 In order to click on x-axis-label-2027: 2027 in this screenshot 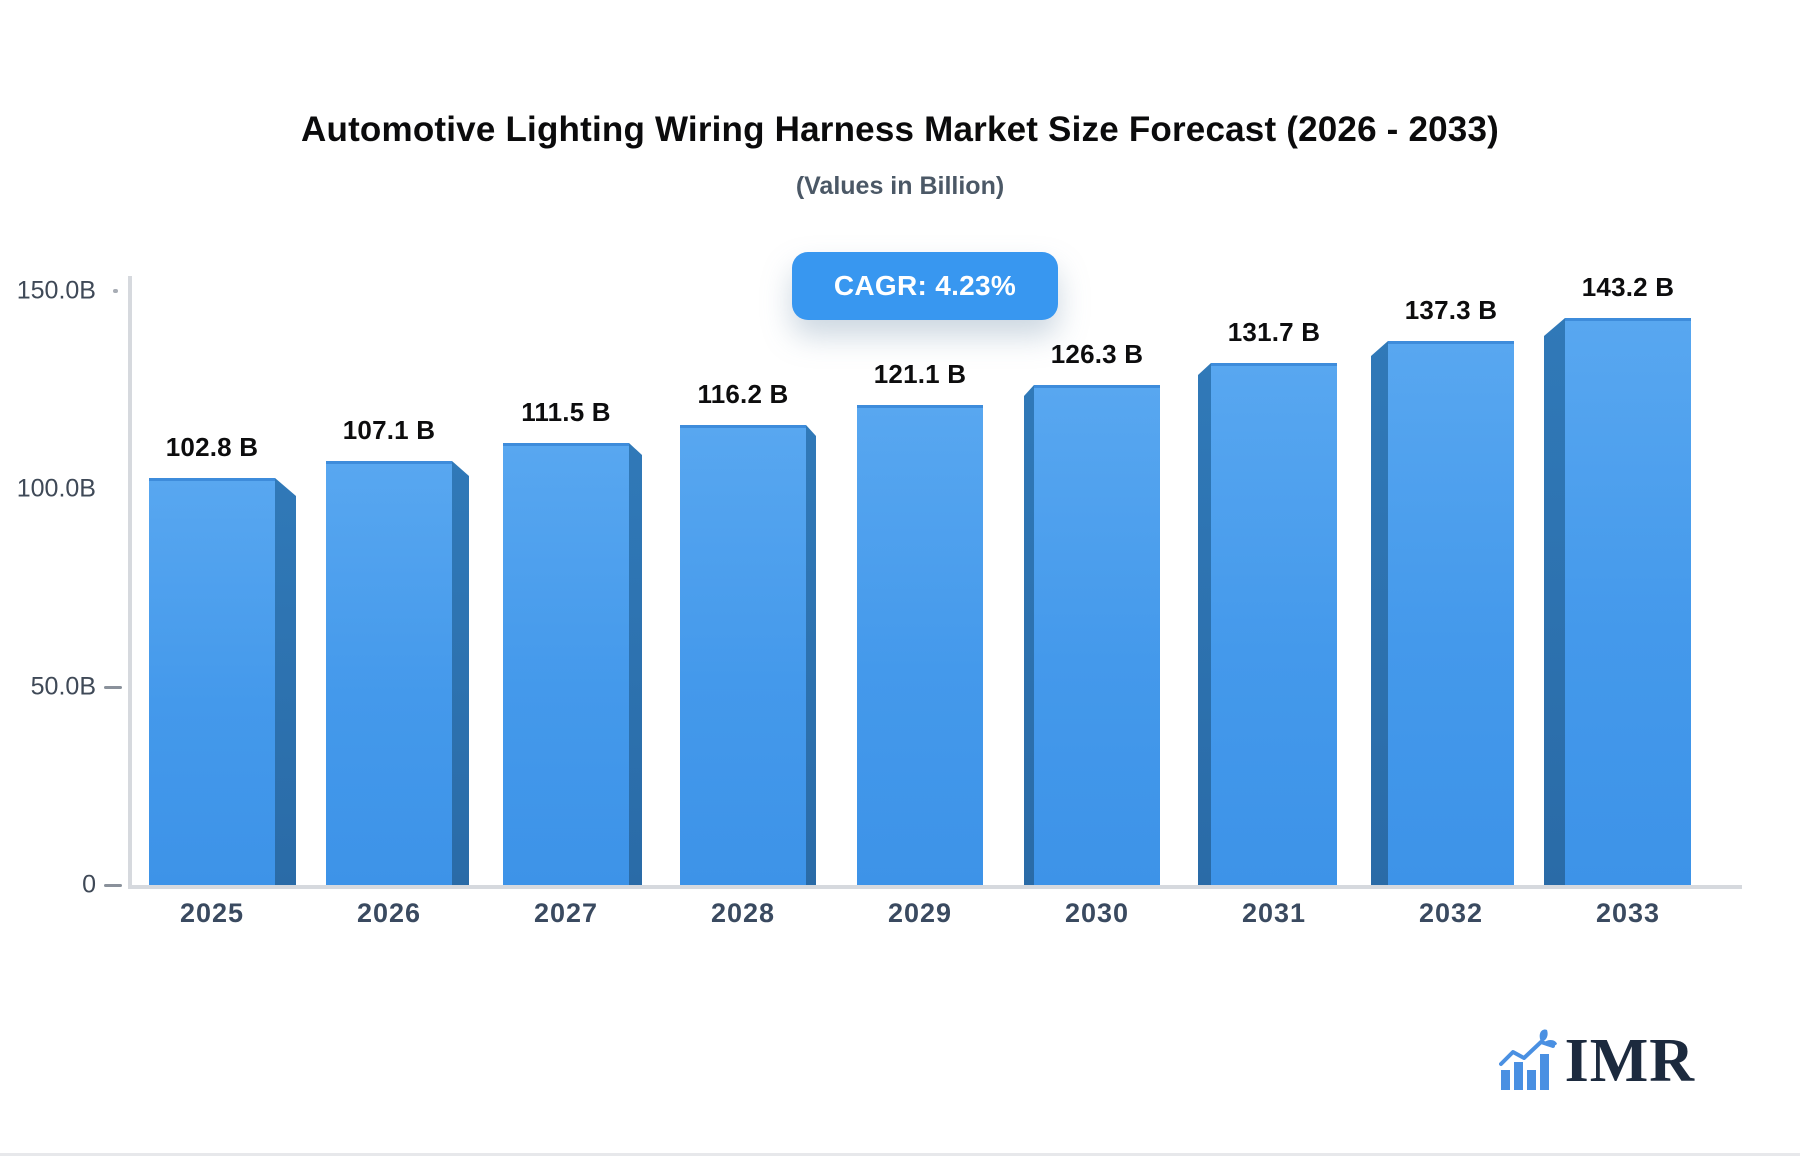, I will do `click(566, 913)`.